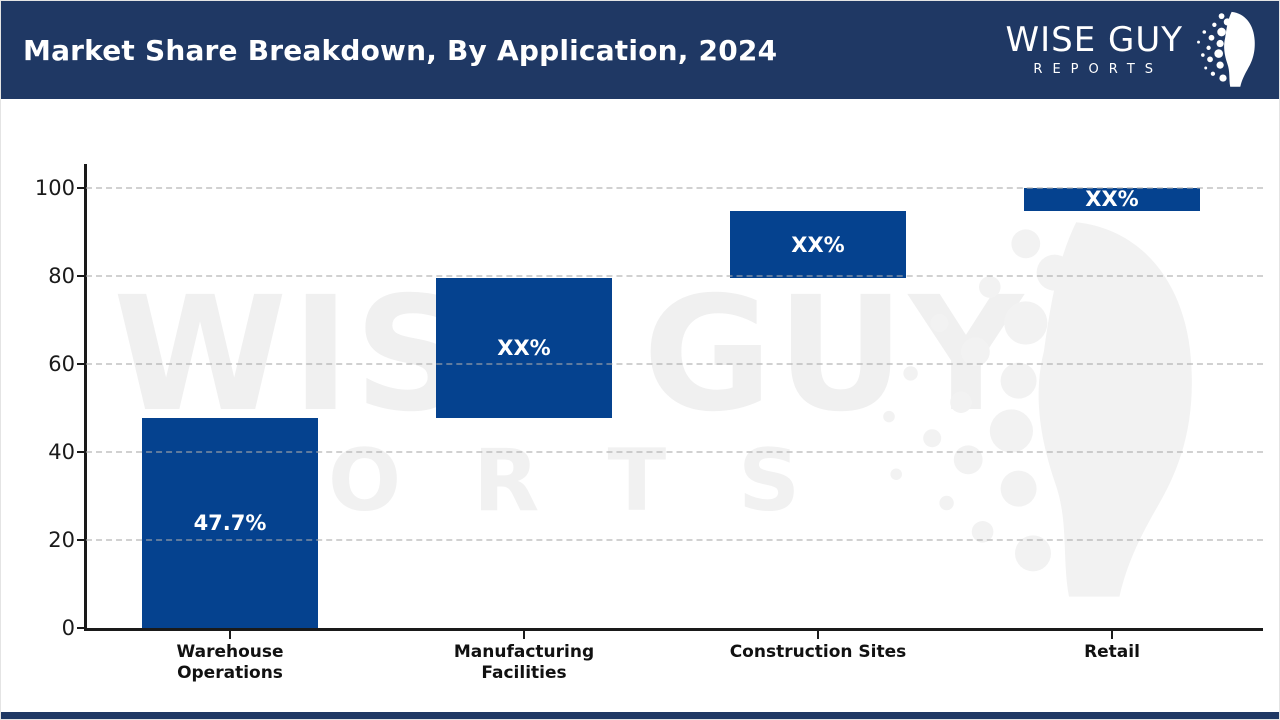 This screenshot has width=1280, height=720. Describe the element at coordinates (61, 276) in the screenshot. I see `y-axis-tick-label: 80` at that location.